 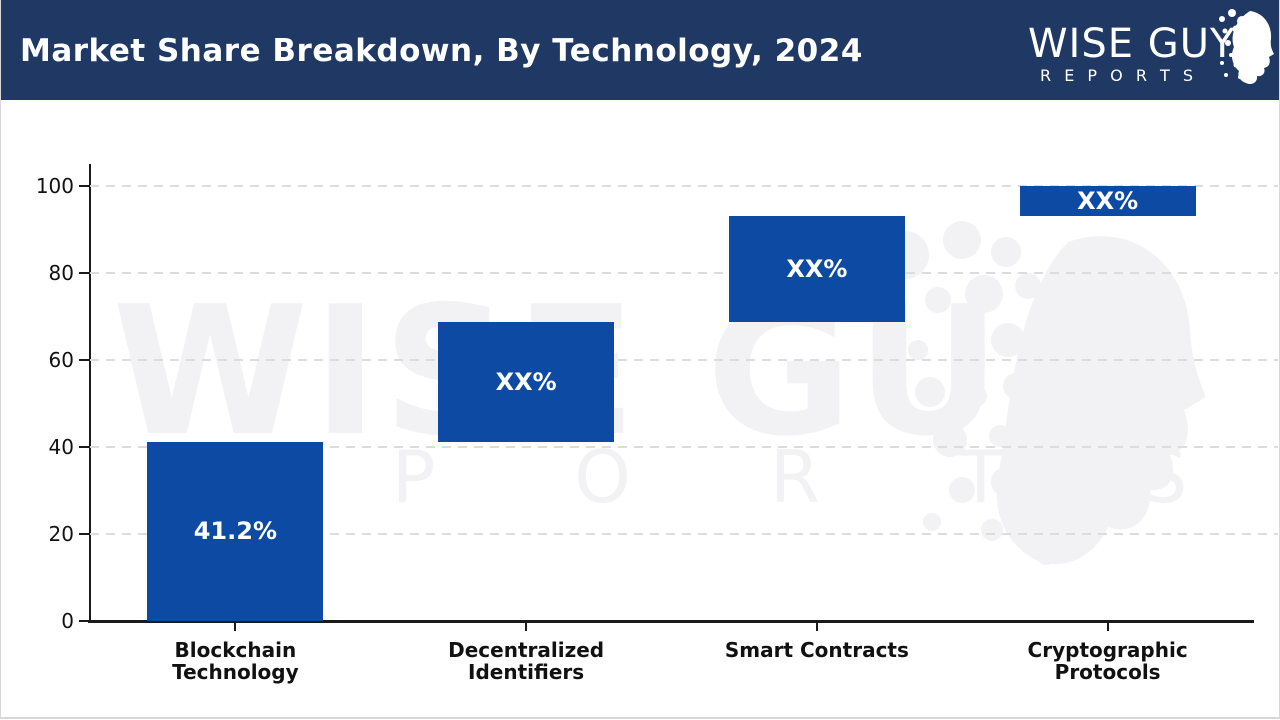 What do you see at coordinates (54, 186) in the screenshot?
I see `y-axis-label: 100` at bounding box center [54, 186].